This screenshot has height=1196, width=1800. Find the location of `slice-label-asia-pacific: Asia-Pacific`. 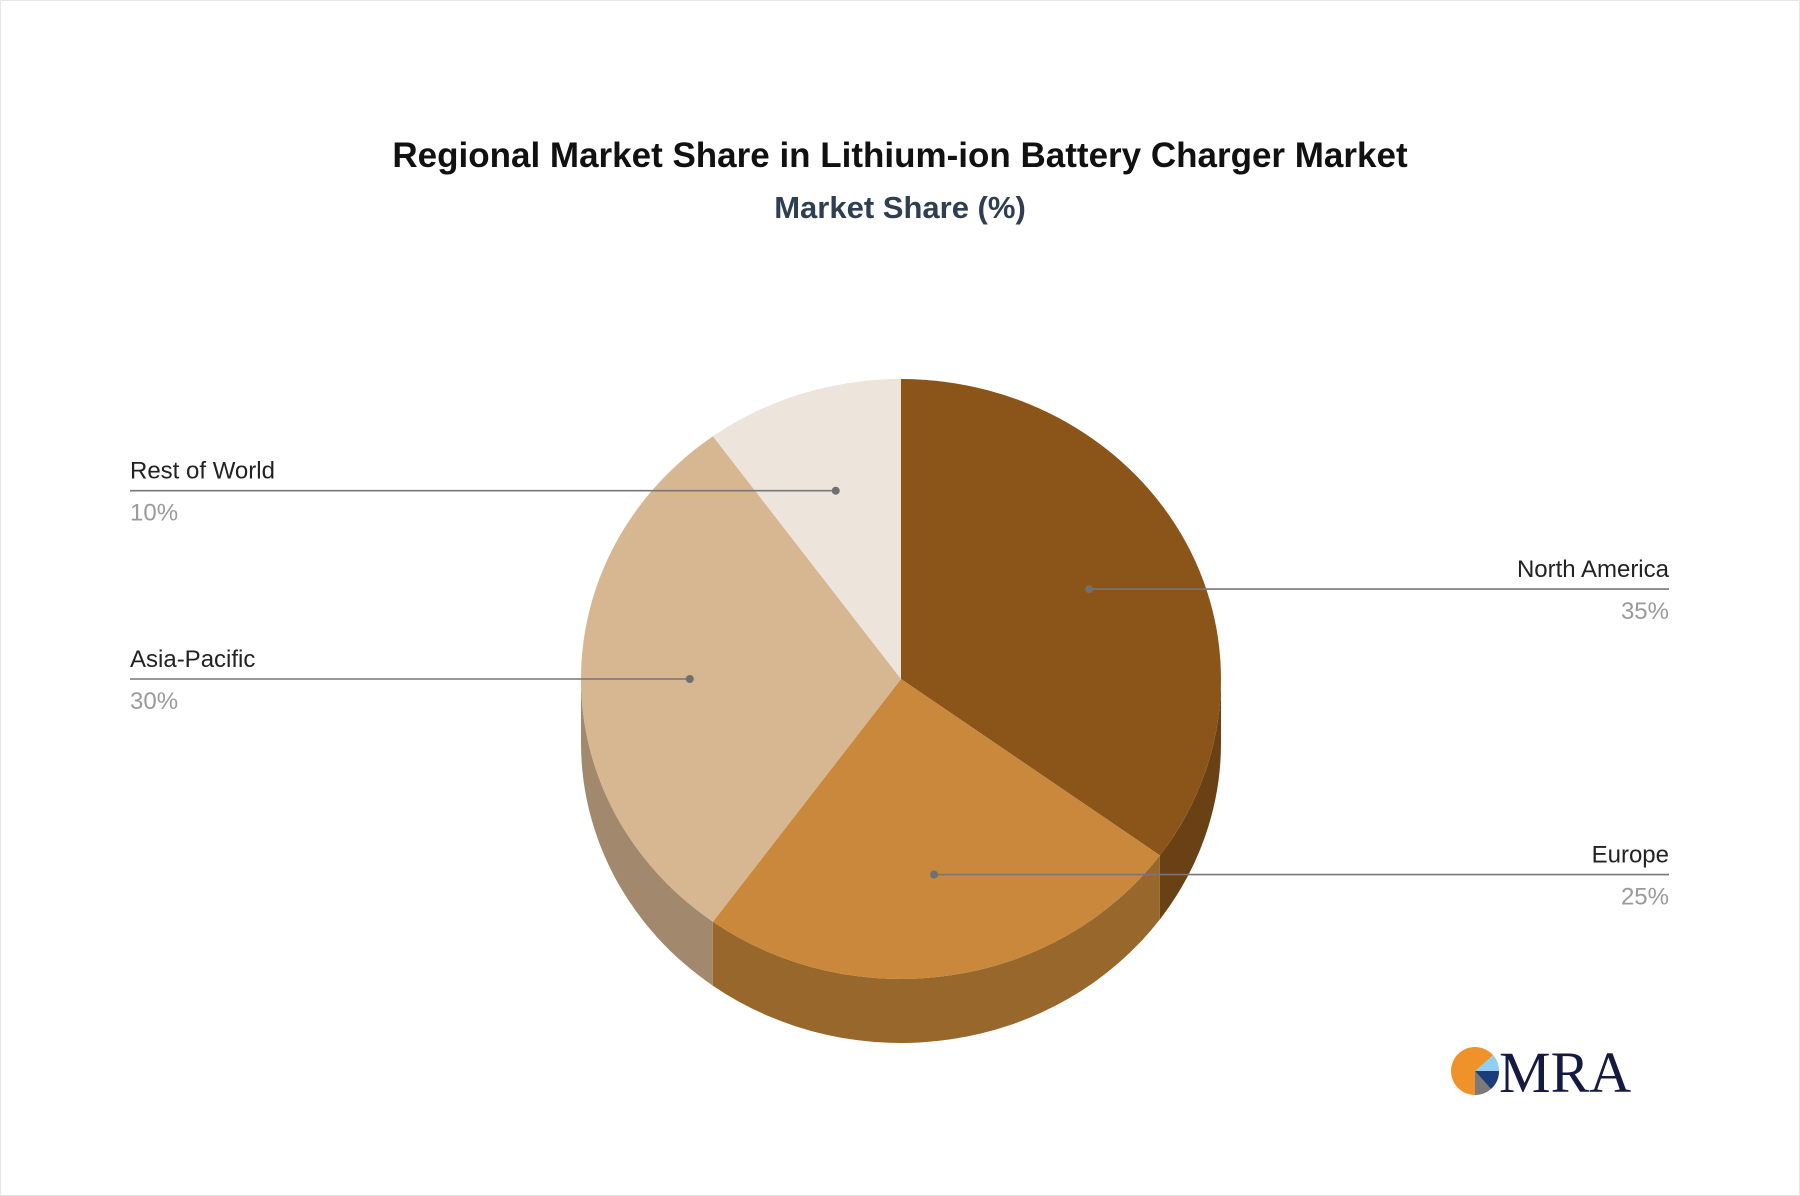

slice-label-asia-pacific: Asia-Pacific is located at coordinates (192, 659).